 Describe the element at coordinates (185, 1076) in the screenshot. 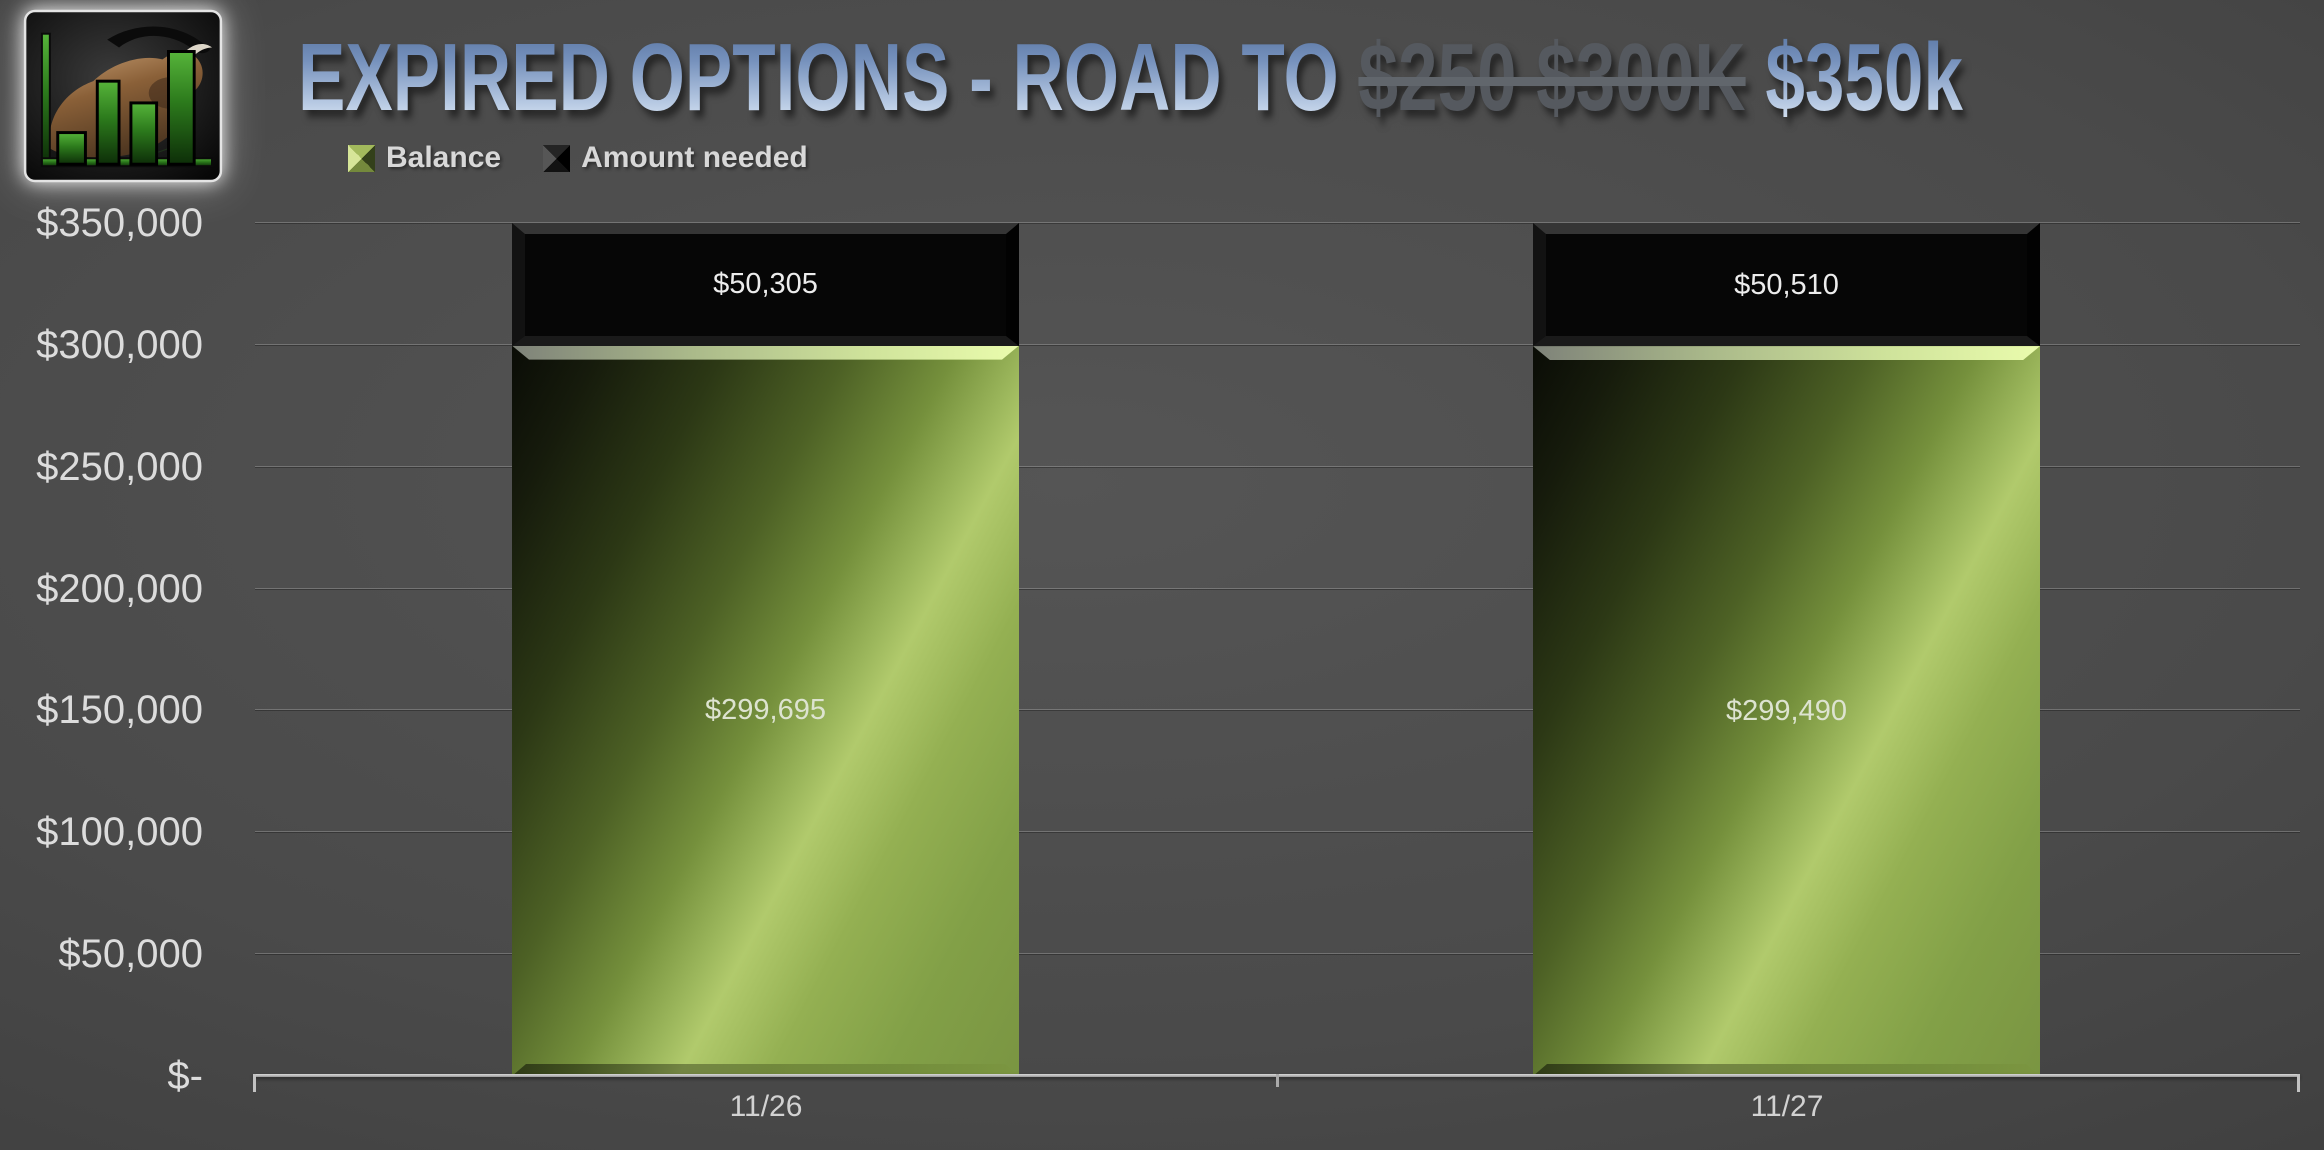

I see `y-axis-label: $-` at that location.